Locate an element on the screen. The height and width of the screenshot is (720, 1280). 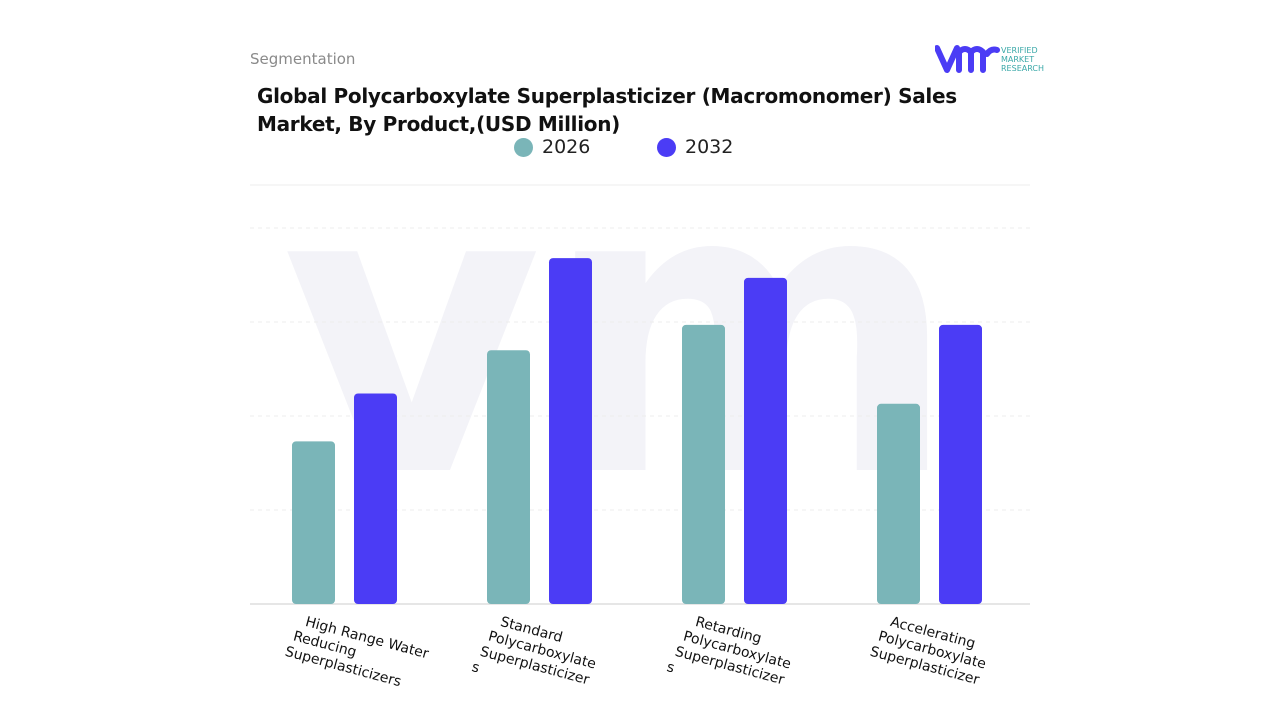
legend-item-2032: 2032 is located at coordinates (695, 147).